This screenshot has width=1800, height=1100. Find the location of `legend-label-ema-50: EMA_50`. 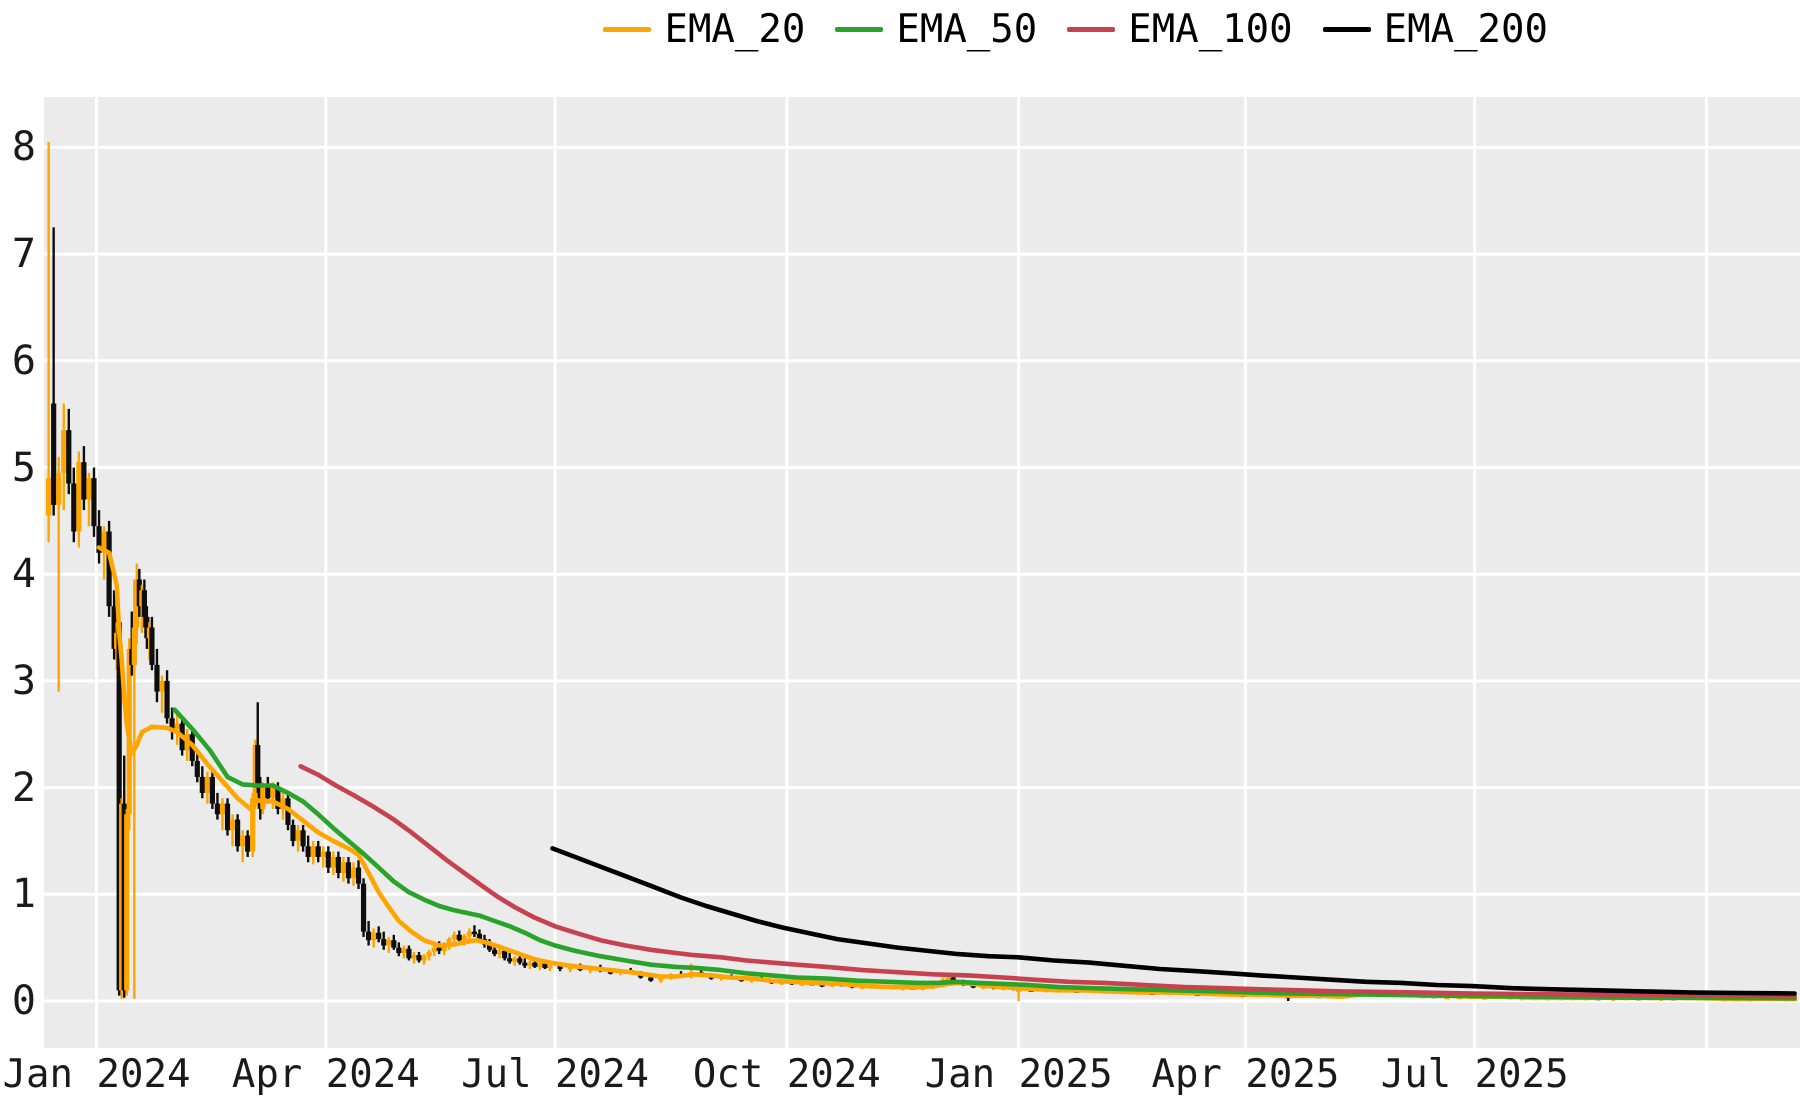

legend-label-ema-50: EMA_50 is located at coordinates (967, 29).